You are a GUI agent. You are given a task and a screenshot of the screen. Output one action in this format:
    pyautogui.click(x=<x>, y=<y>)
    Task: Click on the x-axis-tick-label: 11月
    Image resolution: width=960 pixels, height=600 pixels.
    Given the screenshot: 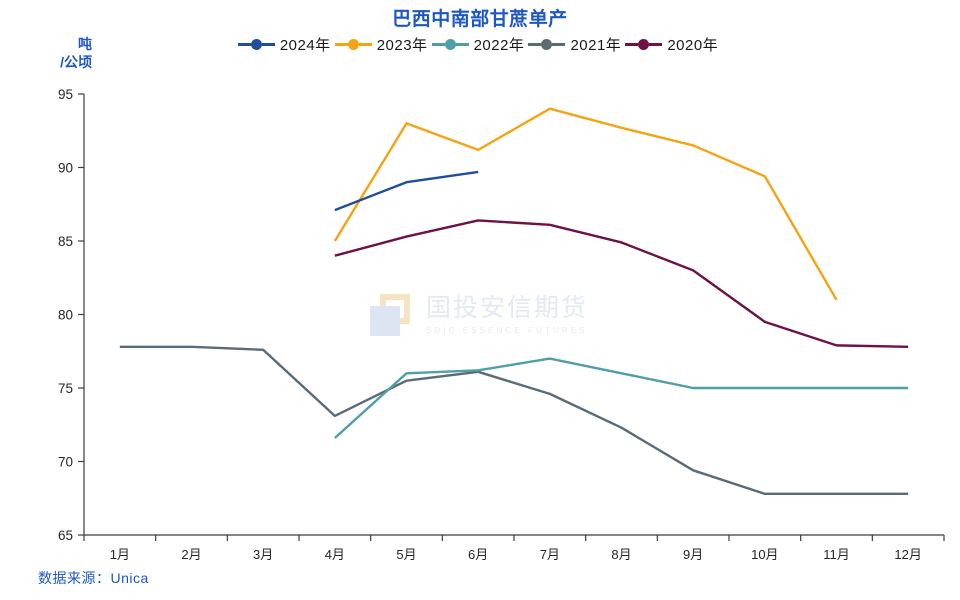 What is the action you would take?
    pyautogui.click(x=836, y=554)
    